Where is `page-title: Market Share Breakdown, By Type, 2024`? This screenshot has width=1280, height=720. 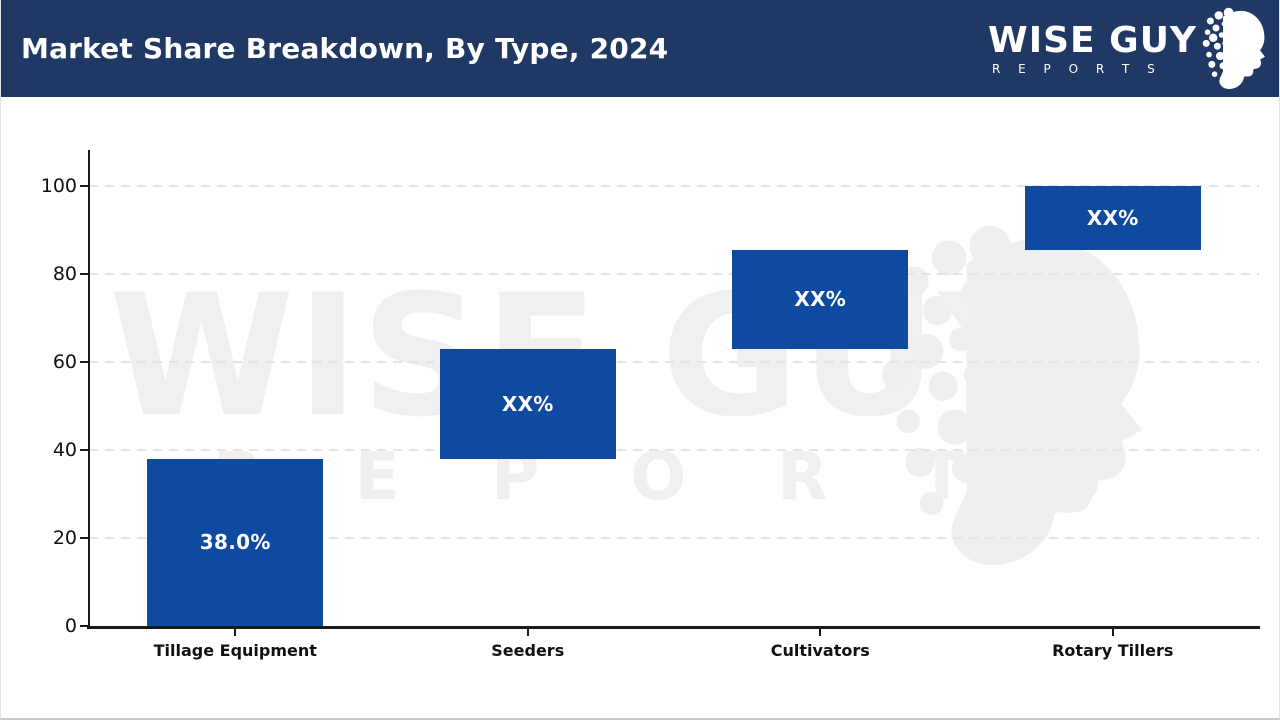
page-title: Market Share Breakdown, By Type, 2024 is located at coordinates (345, 48).